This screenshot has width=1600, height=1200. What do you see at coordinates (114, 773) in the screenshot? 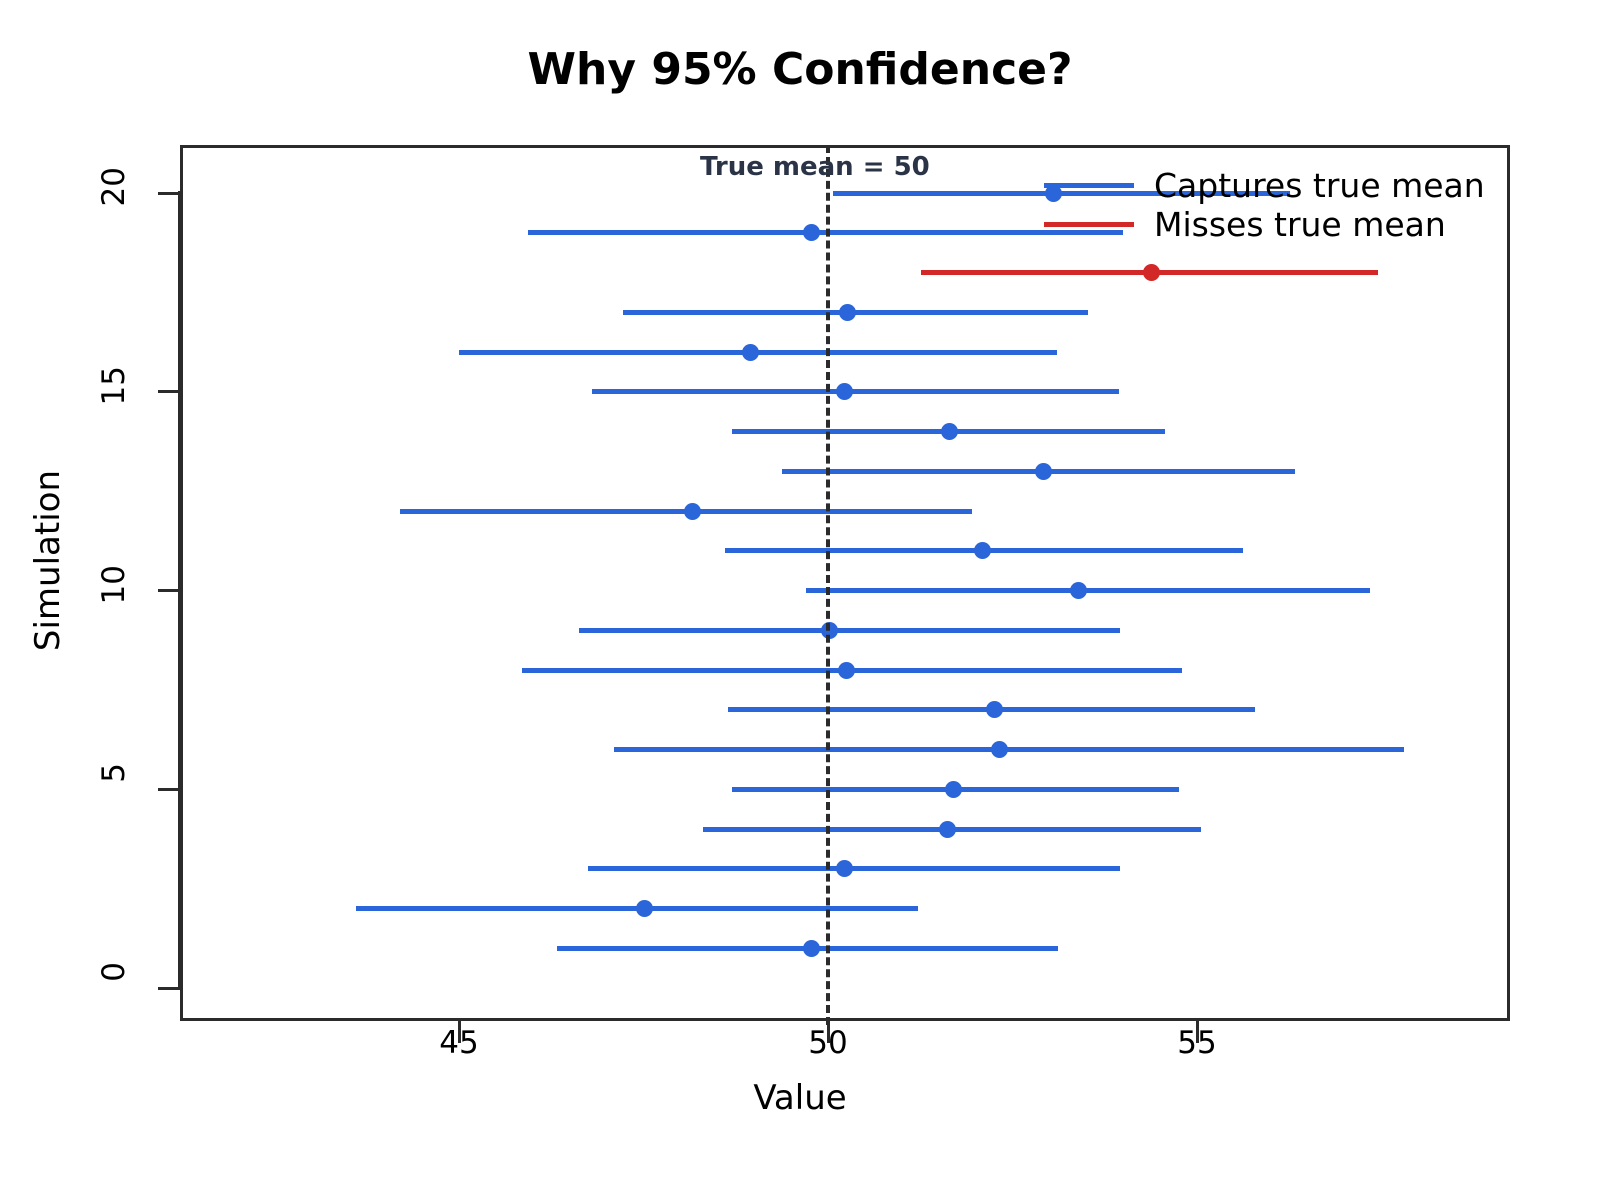
I see `y-axis-tick-label: 5` at bounding box center [114, 773].